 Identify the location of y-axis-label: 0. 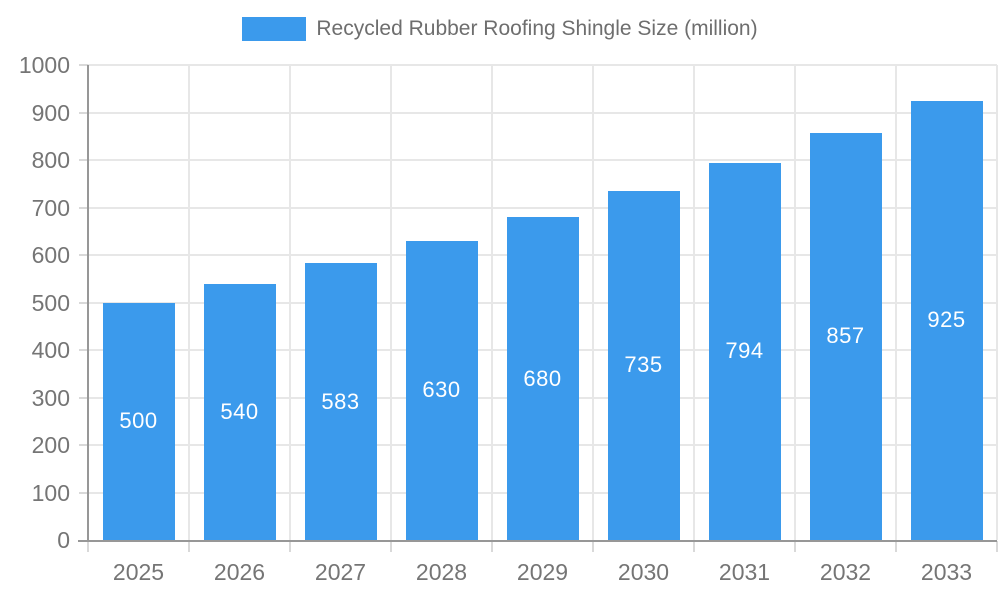
(63, 540).